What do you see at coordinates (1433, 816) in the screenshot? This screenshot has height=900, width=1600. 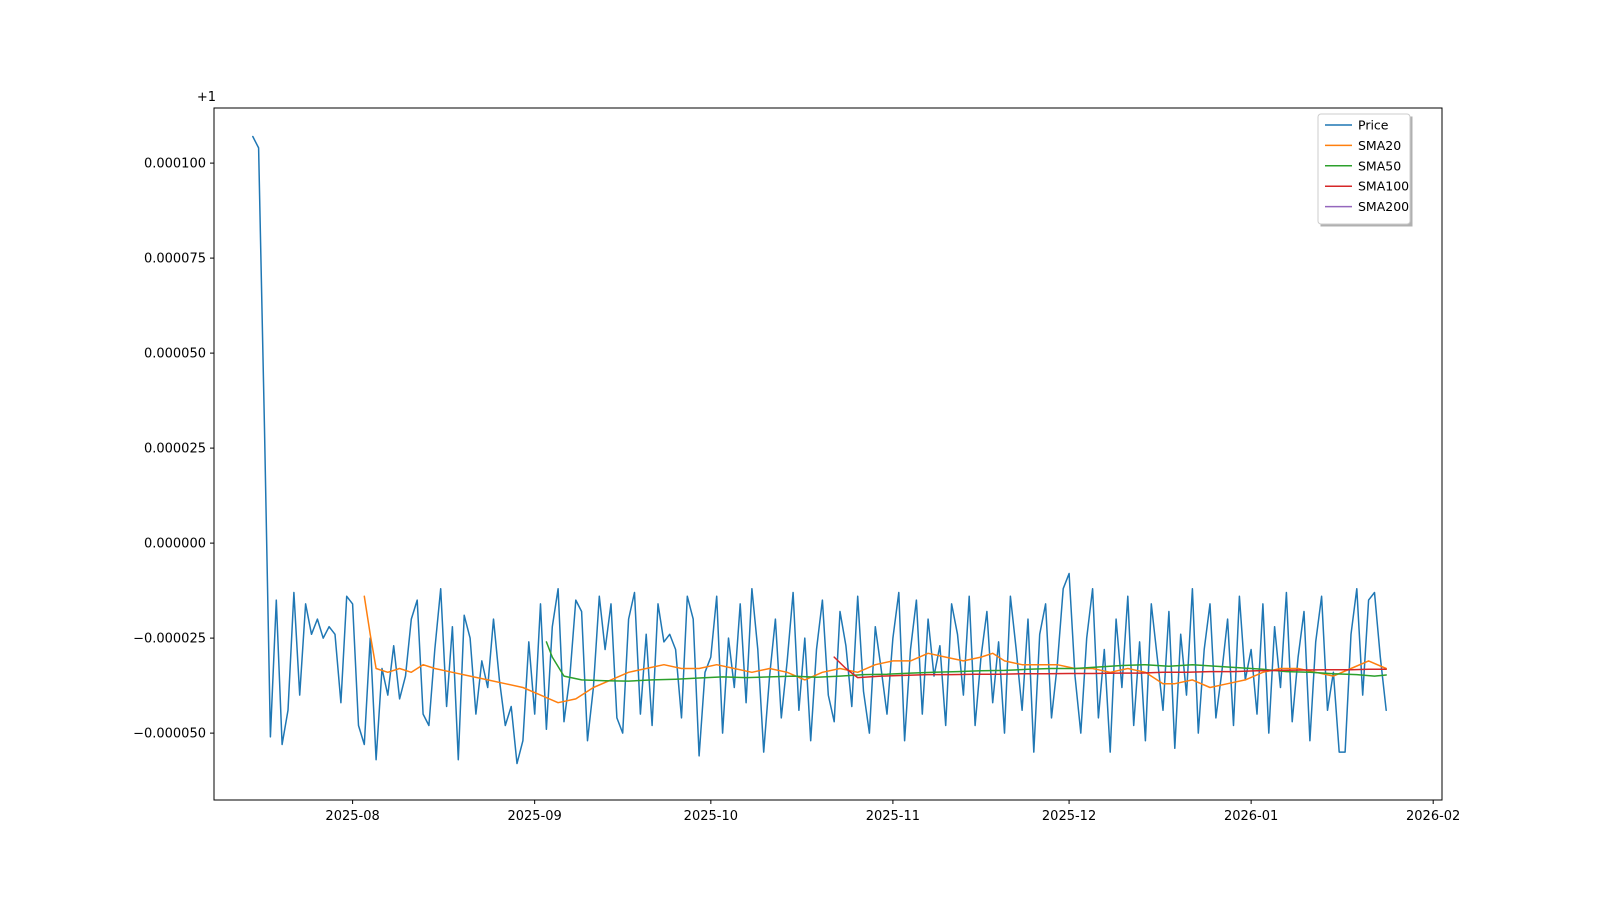 I see `x-tick-label: 2026-02` at bounding box center [1433, 816].